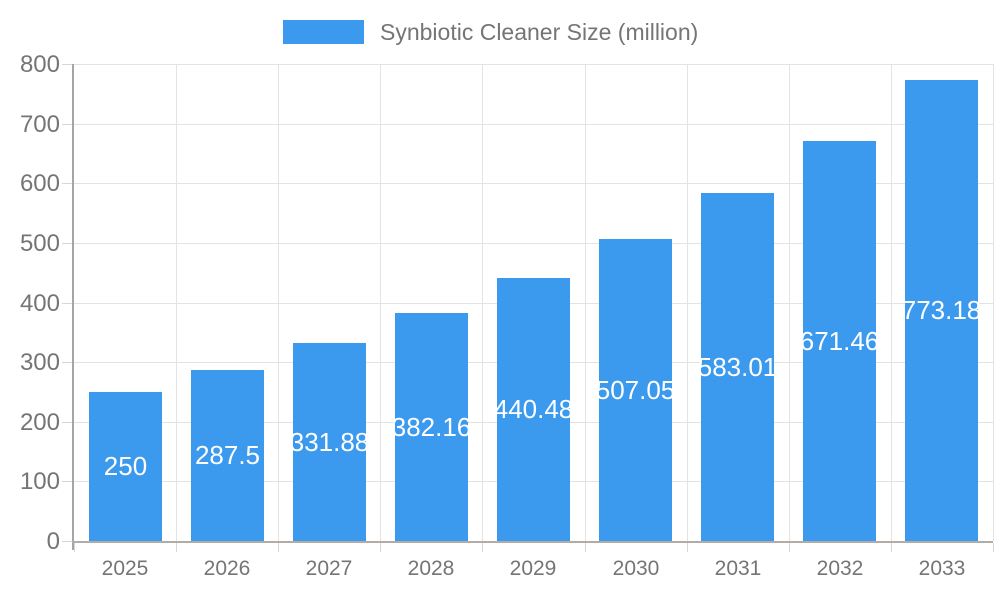 This screenshot has height=600, width=1000. I want to click on bar-2033: 773.18, so click(941, 310).